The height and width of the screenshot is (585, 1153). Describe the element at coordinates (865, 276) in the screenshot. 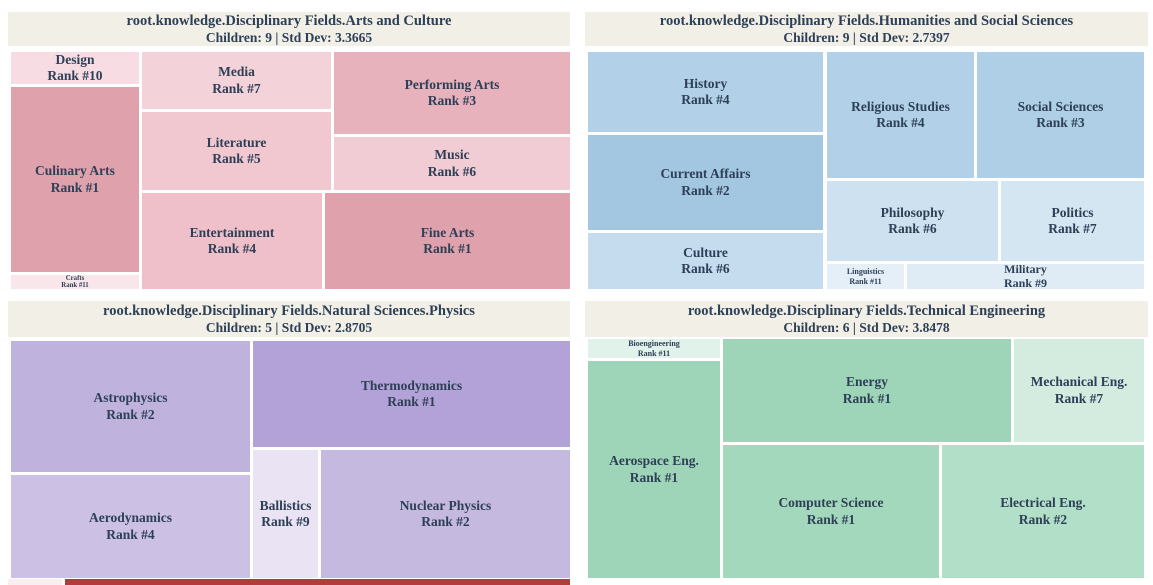

I see `treemap-cell-linguistics: Linguistics Rank #11` at that location.